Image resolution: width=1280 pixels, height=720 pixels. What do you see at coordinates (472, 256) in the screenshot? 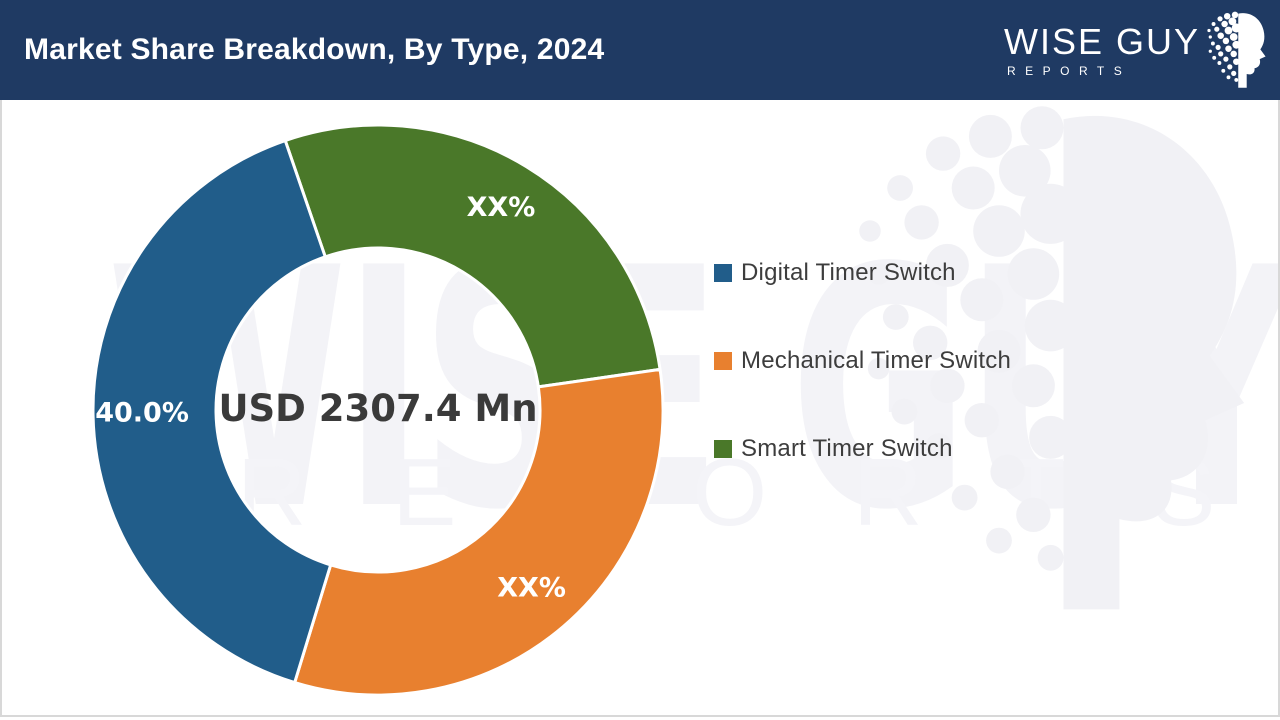
I see `donut-slice-smart-timer-switch` at bounding box center [472, 256].